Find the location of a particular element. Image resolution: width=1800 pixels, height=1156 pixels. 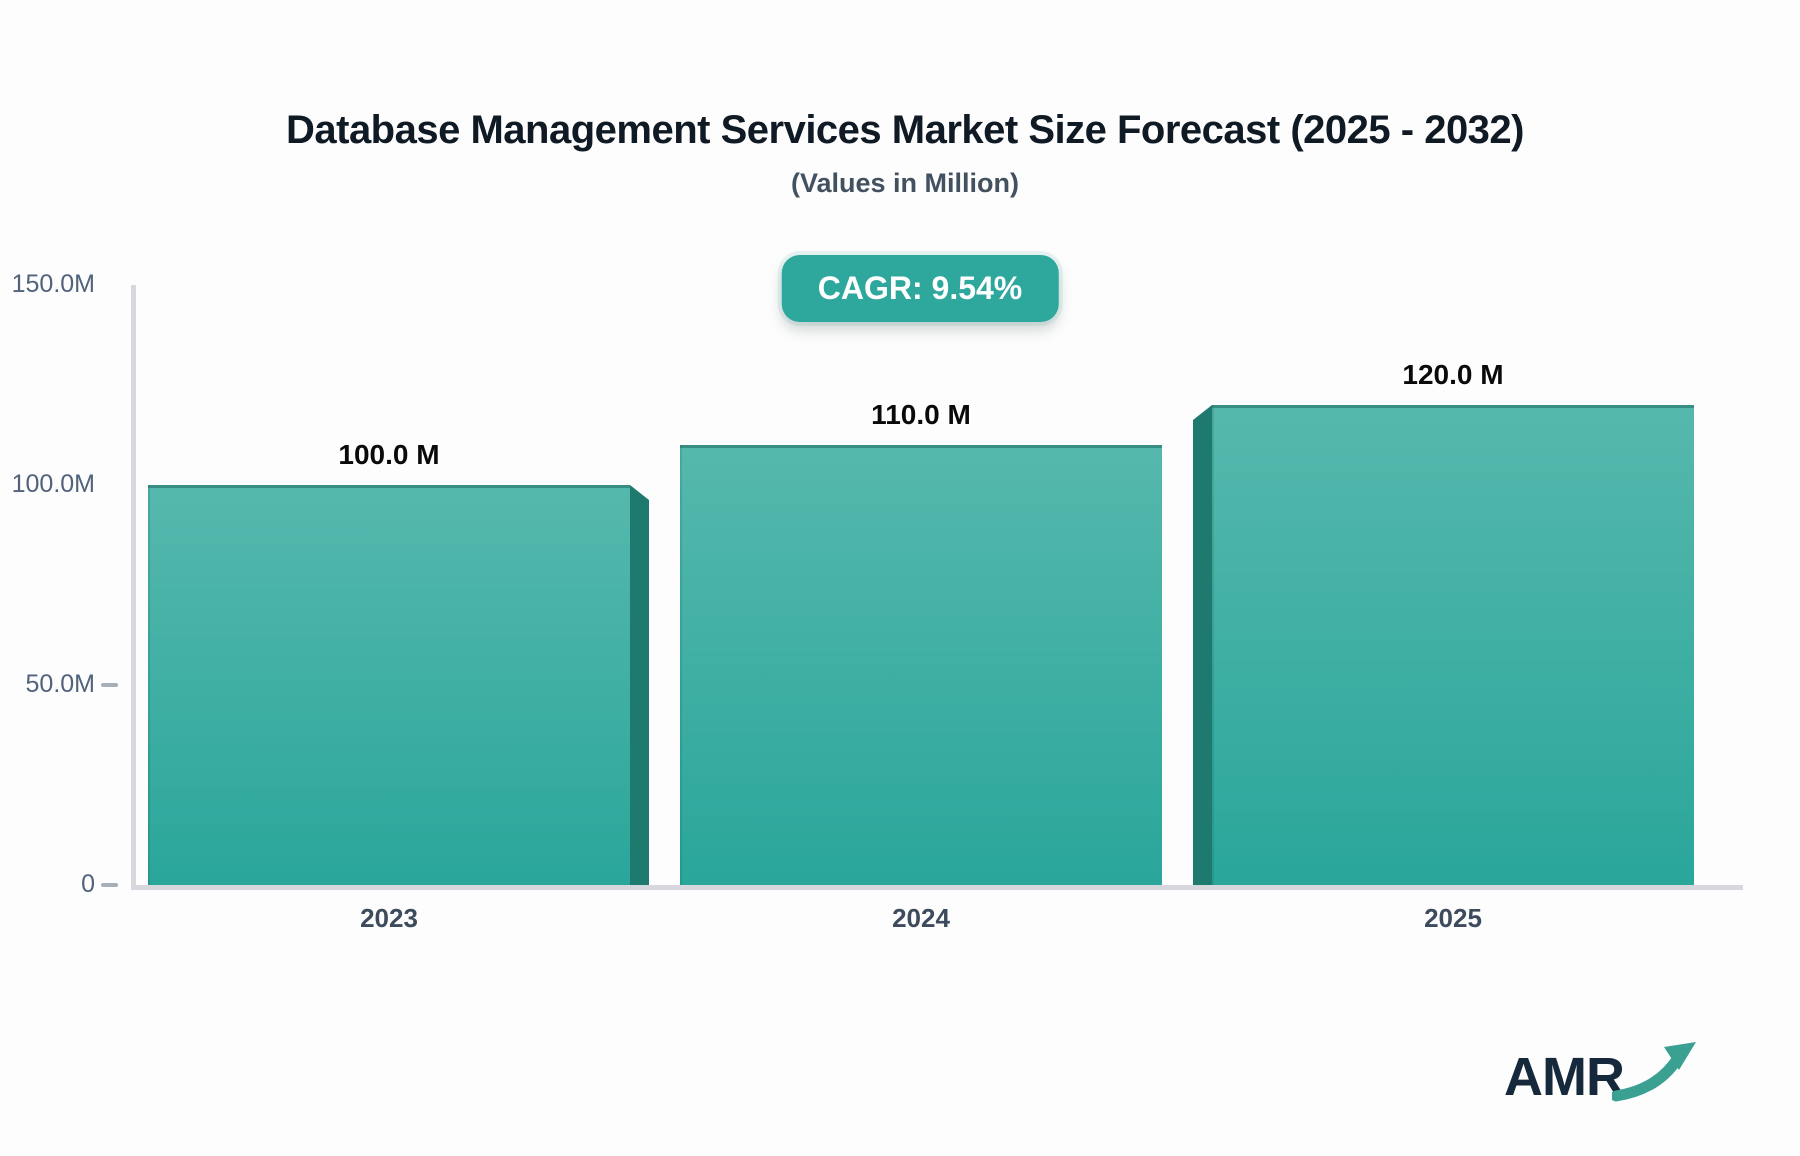

amr-logo-text: AMR is located at coordinates (1564, 1077).